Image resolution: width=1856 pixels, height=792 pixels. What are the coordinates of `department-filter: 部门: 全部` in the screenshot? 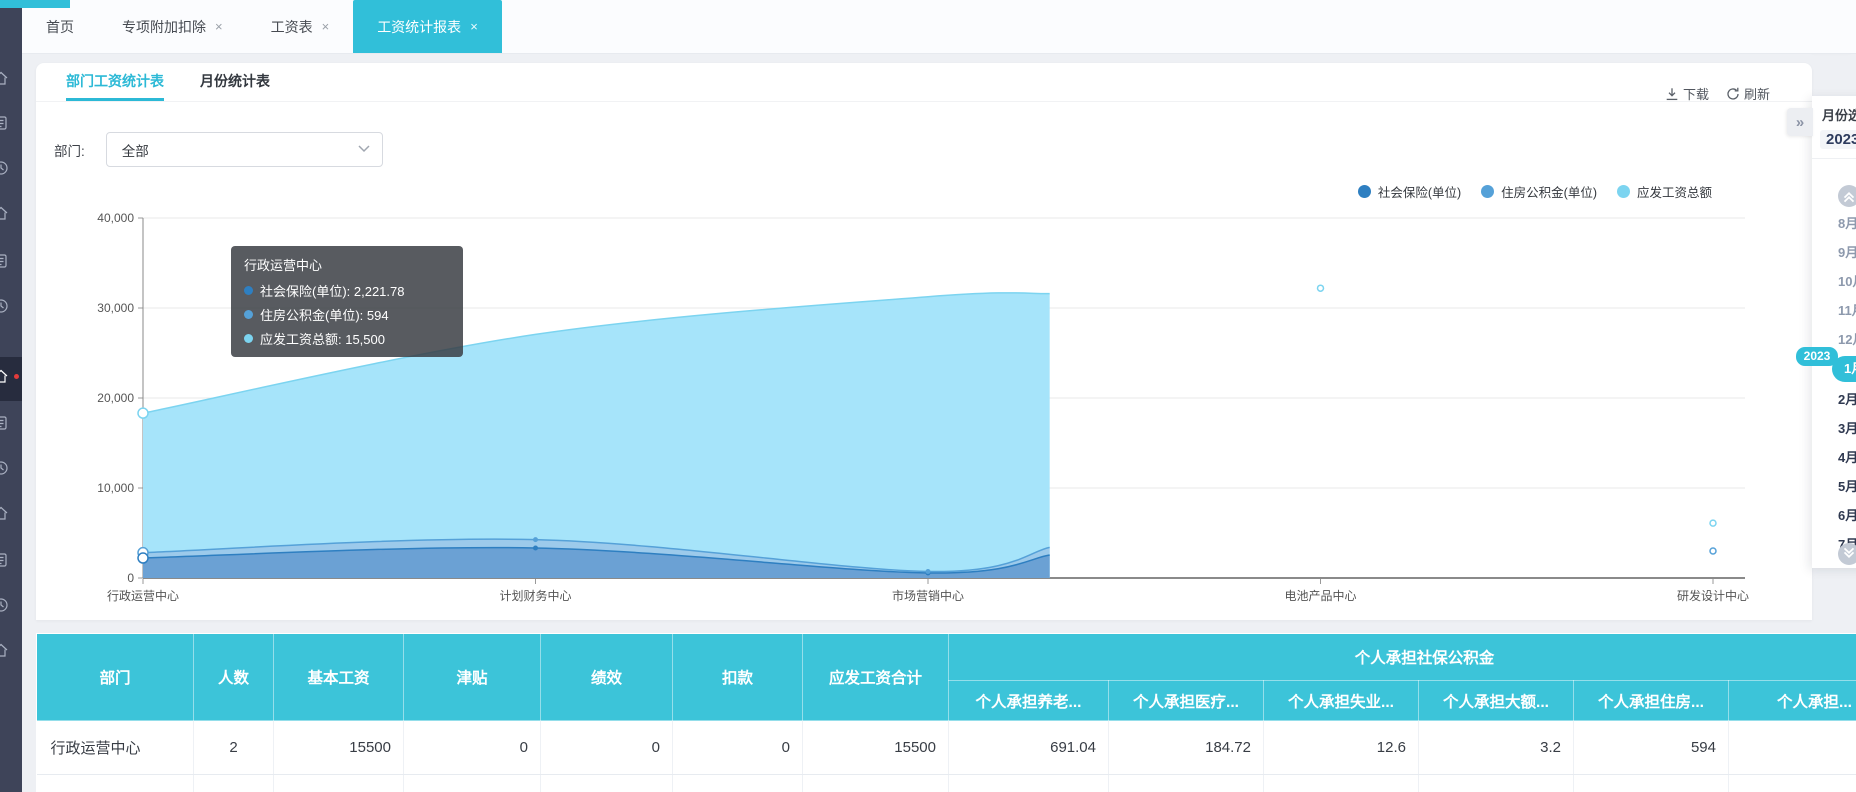 It's located at (218, 149).